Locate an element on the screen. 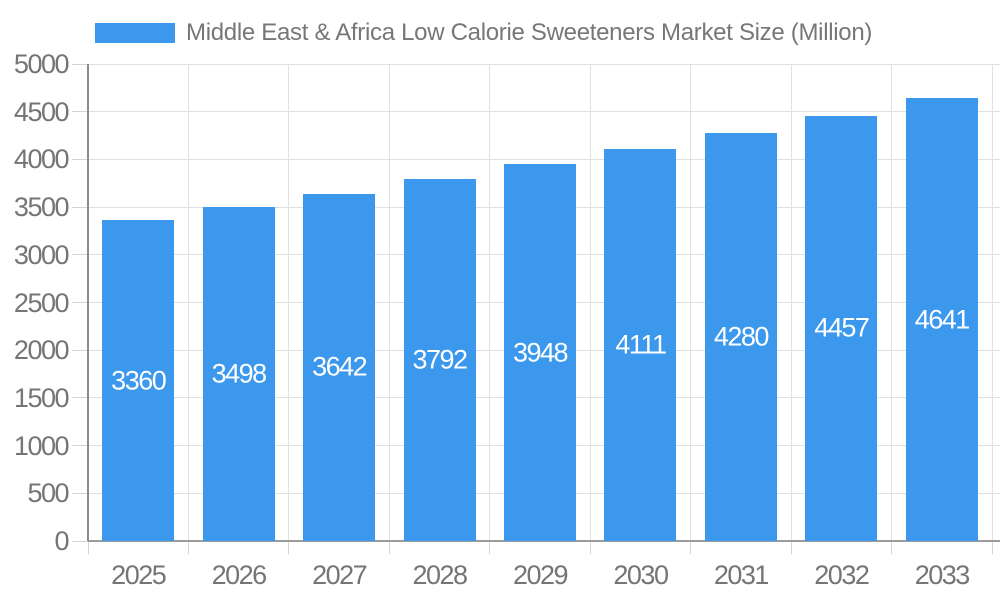 Image resolution: width=1000 pixels, height=600 pixels. bar-2026: 3498 is located at coordinates (238, 374).